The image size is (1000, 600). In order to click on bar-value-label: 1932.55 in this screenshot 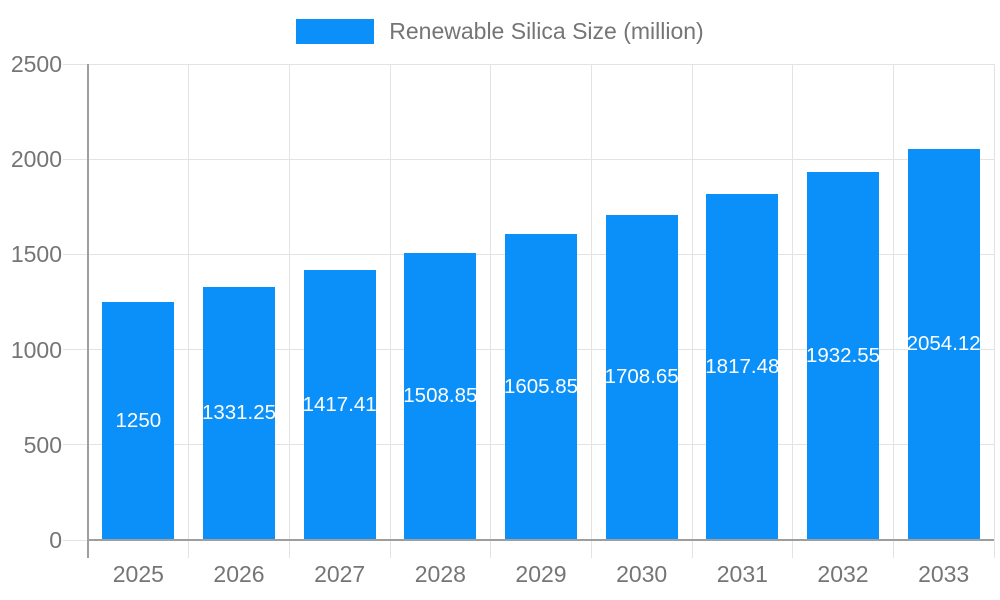, I will do `click(843, 355)`.